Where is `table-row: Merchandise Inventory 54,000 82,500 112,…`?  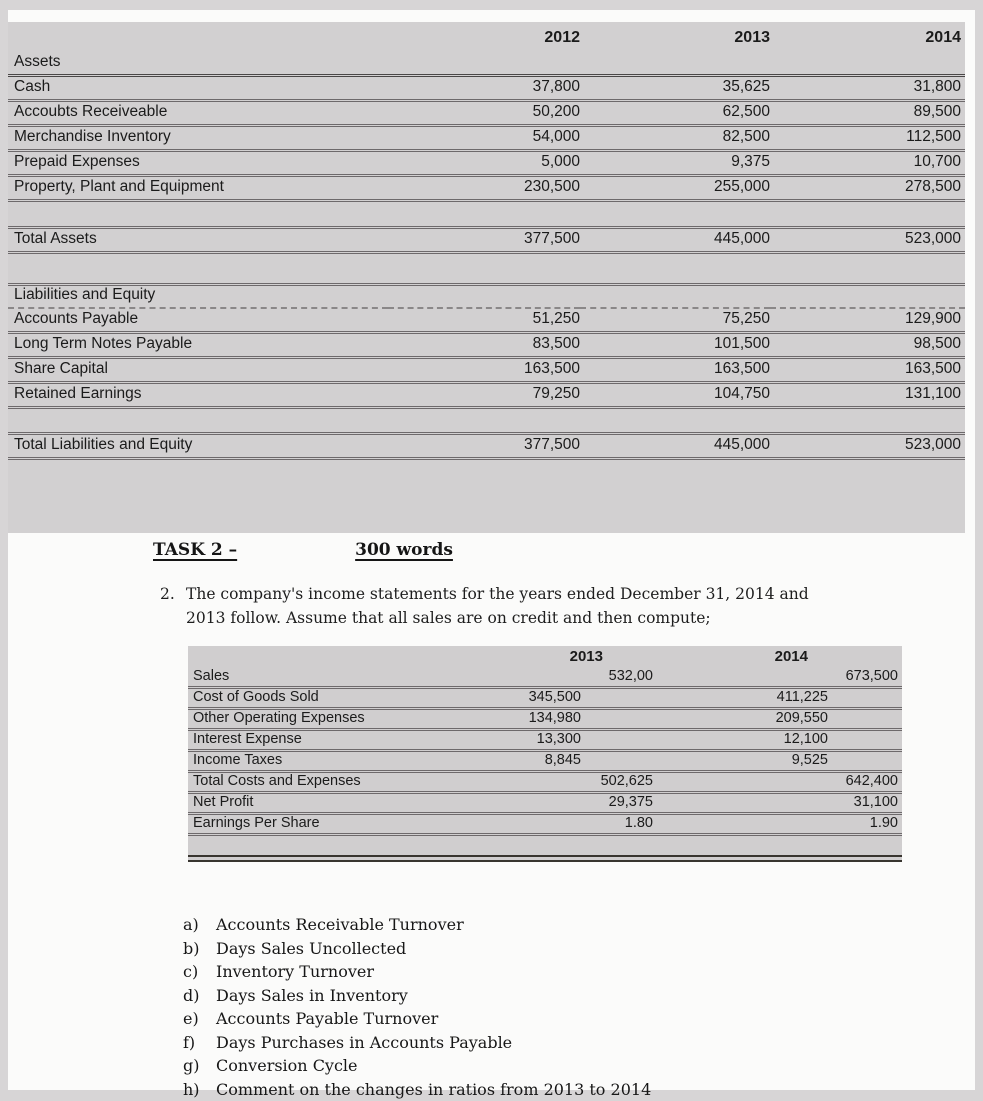 table-row: Merchandise Inventory 54,000 82,500 112,… is located at coordinates (486, 137).